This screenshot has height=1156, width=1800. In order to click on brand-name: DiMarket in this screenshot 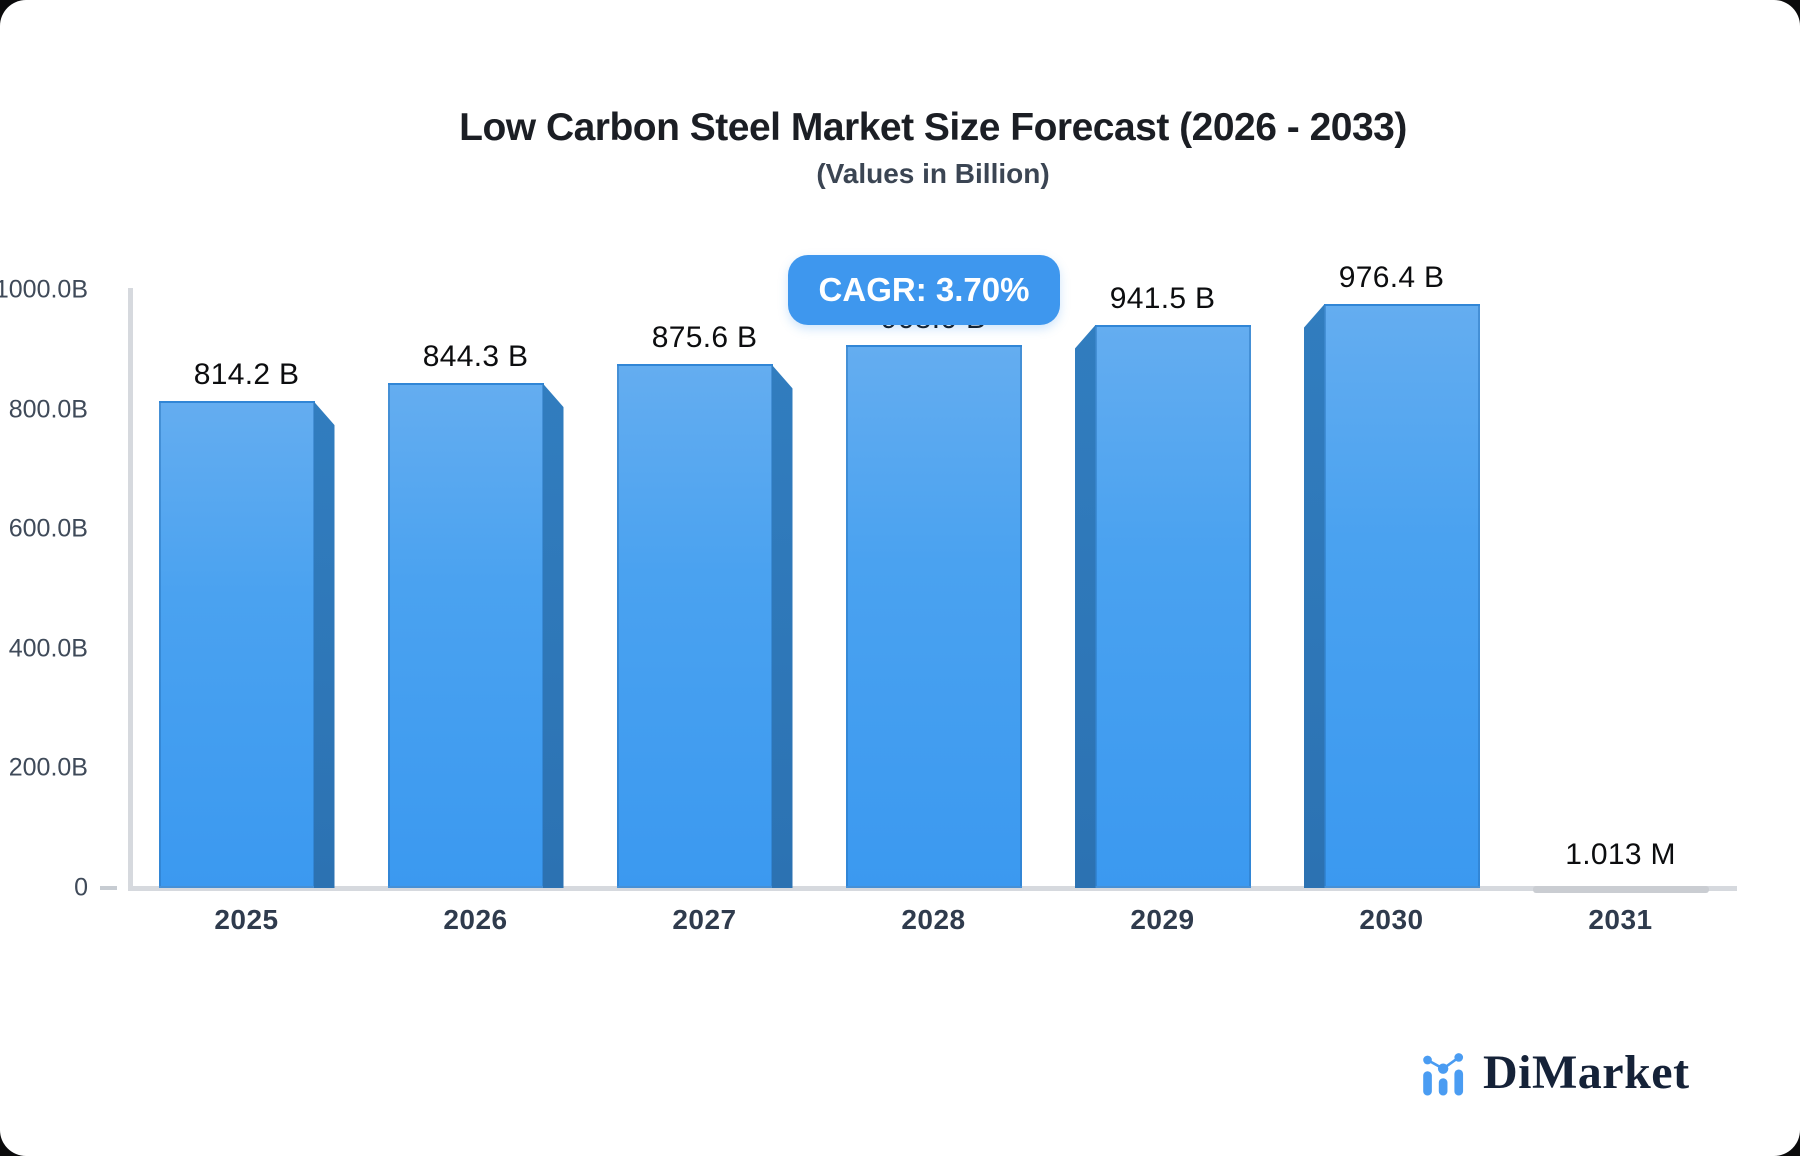, I will do `click(1586, 1072)`.